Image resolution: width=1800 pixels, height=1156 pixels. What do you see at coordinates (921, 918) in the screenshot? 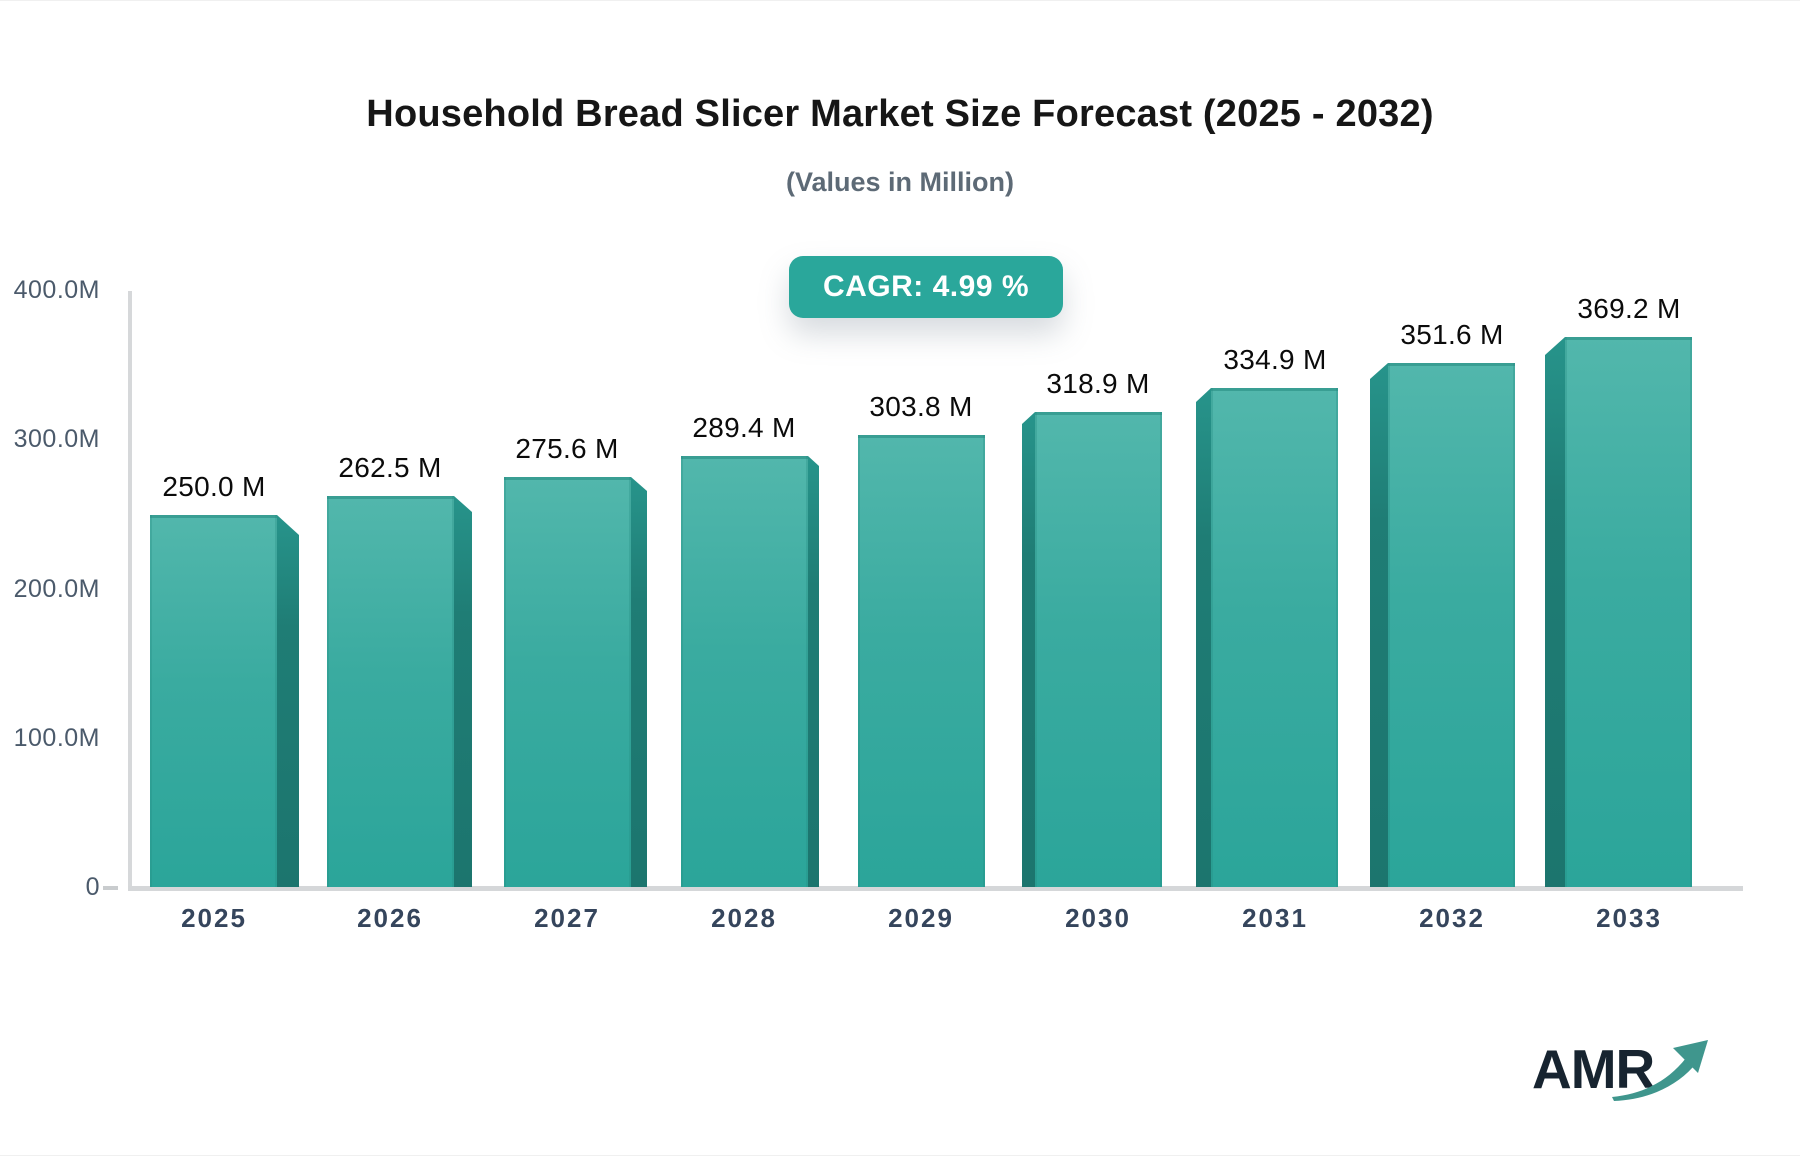
I see `x-tick-label-2029: 2029` at bounding box center [921, 918].